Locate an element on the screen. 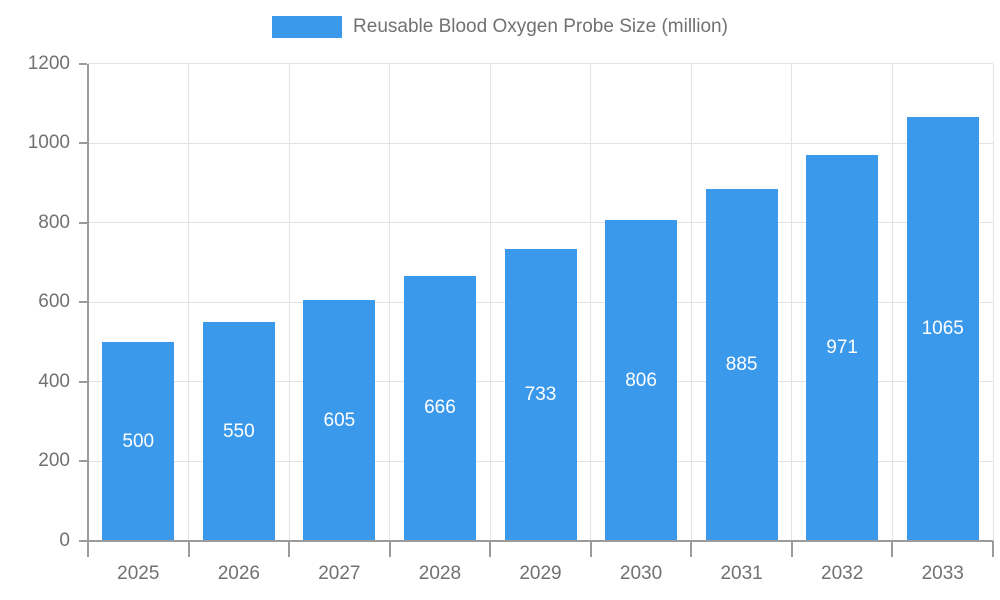 The width and height of the screenshot is (1000, 600). bar-value-label: 733 is located at coordinates (540, 395).